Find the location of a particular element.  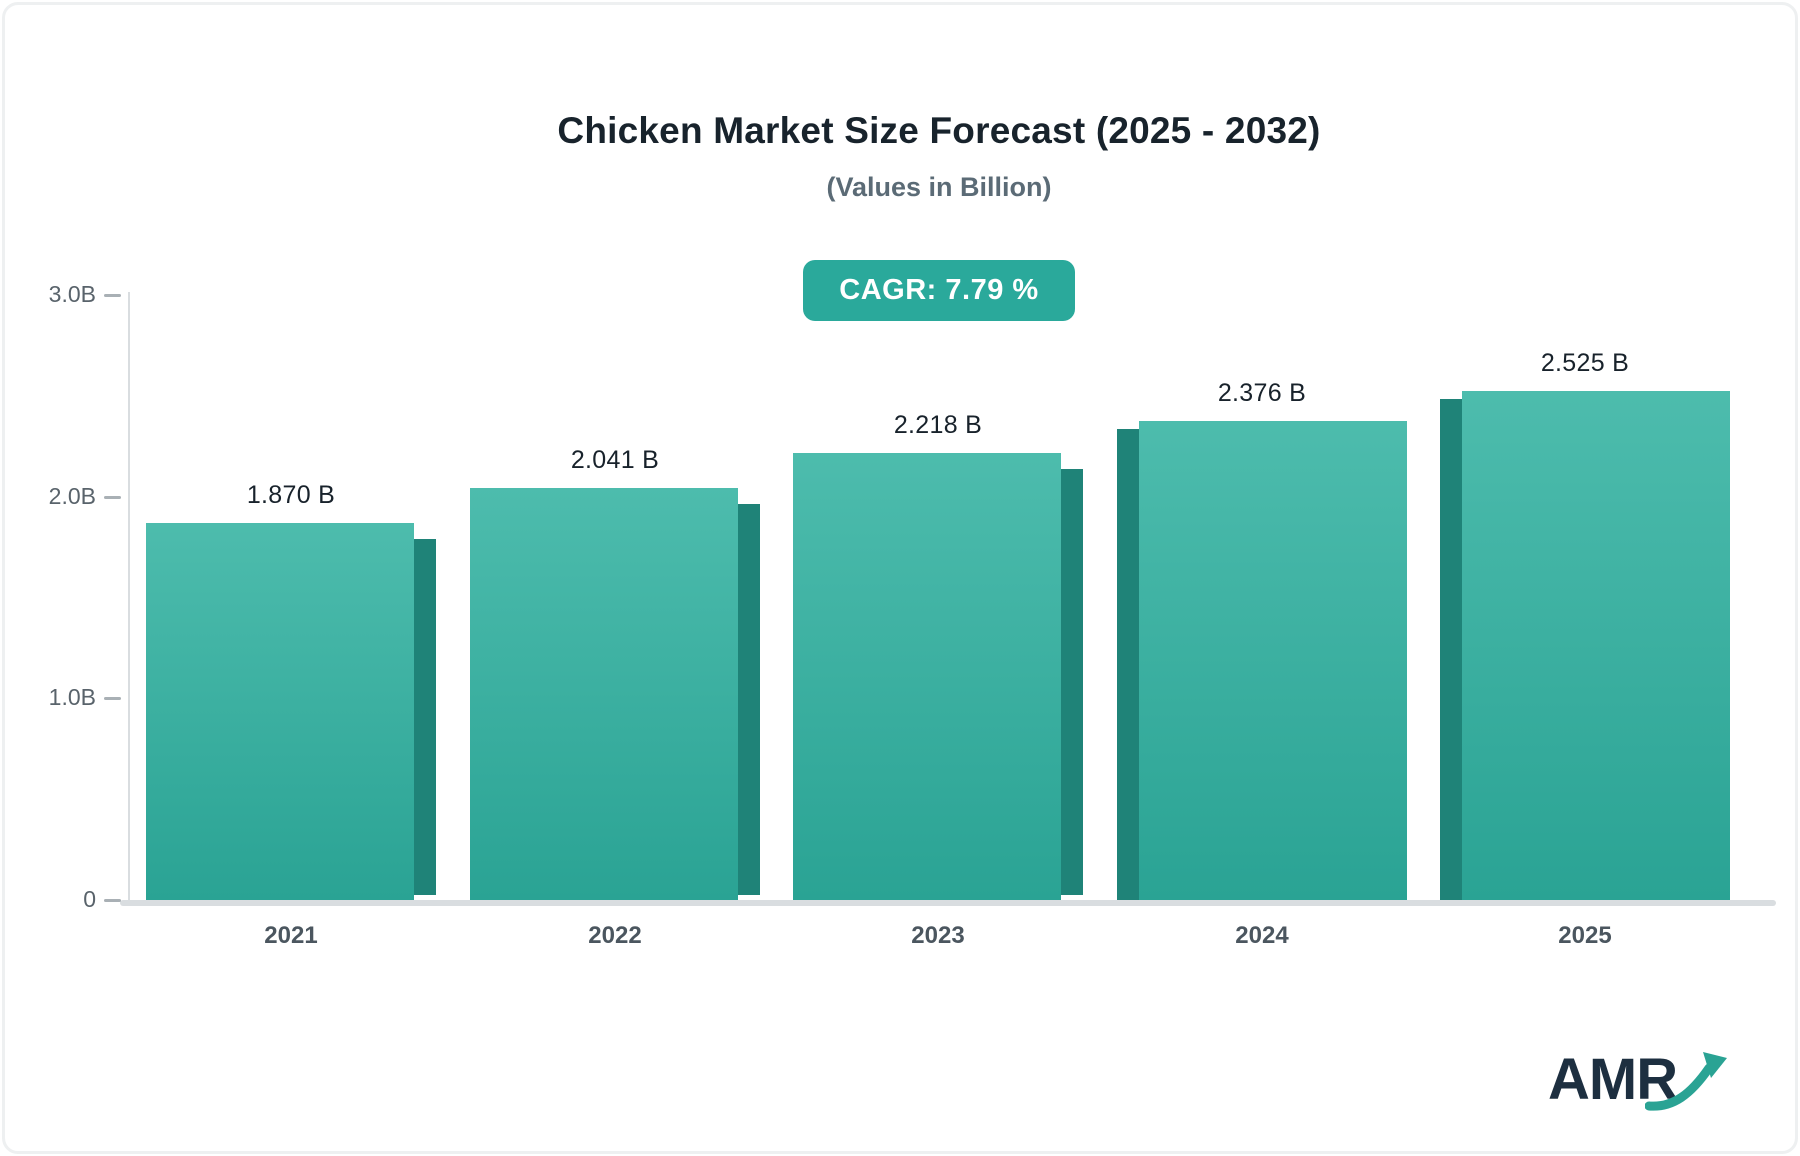

x-axis-label: 2022 is located at coordinates (615, 935).